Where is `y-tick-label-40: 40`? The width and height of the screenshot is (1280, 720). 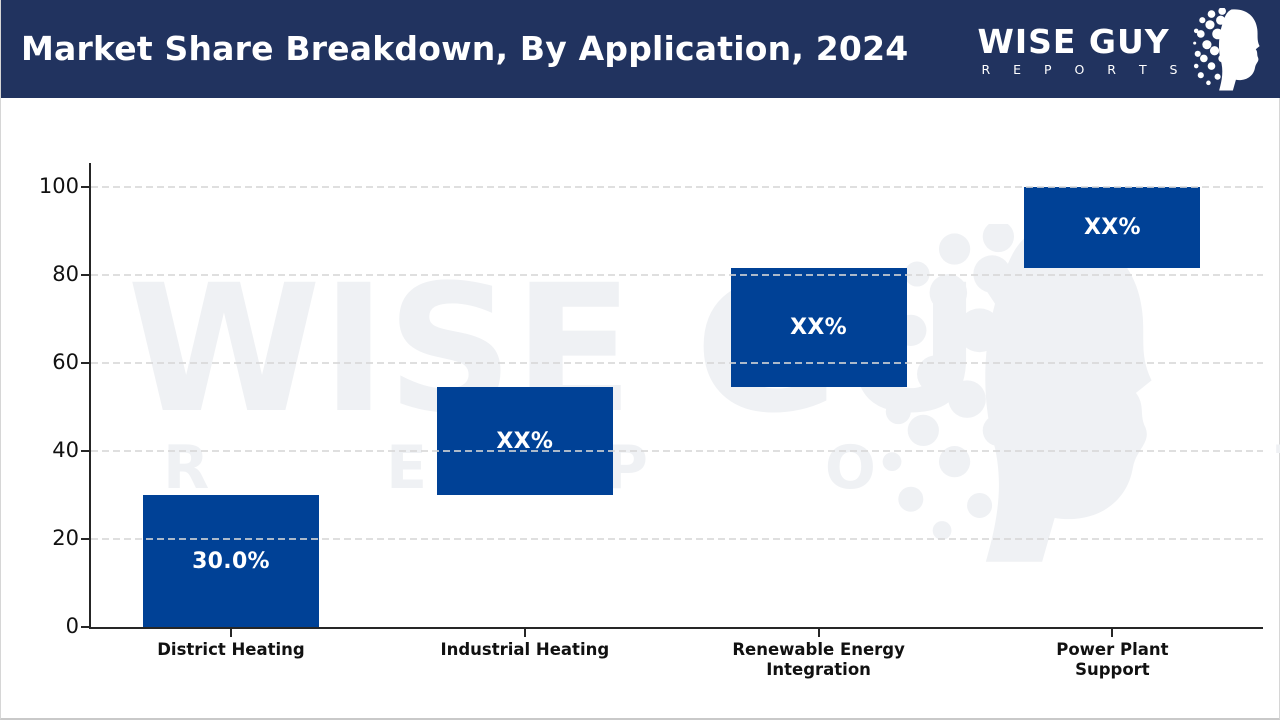 y-tick-label-40: 40 is located at coordinates (65, 450).